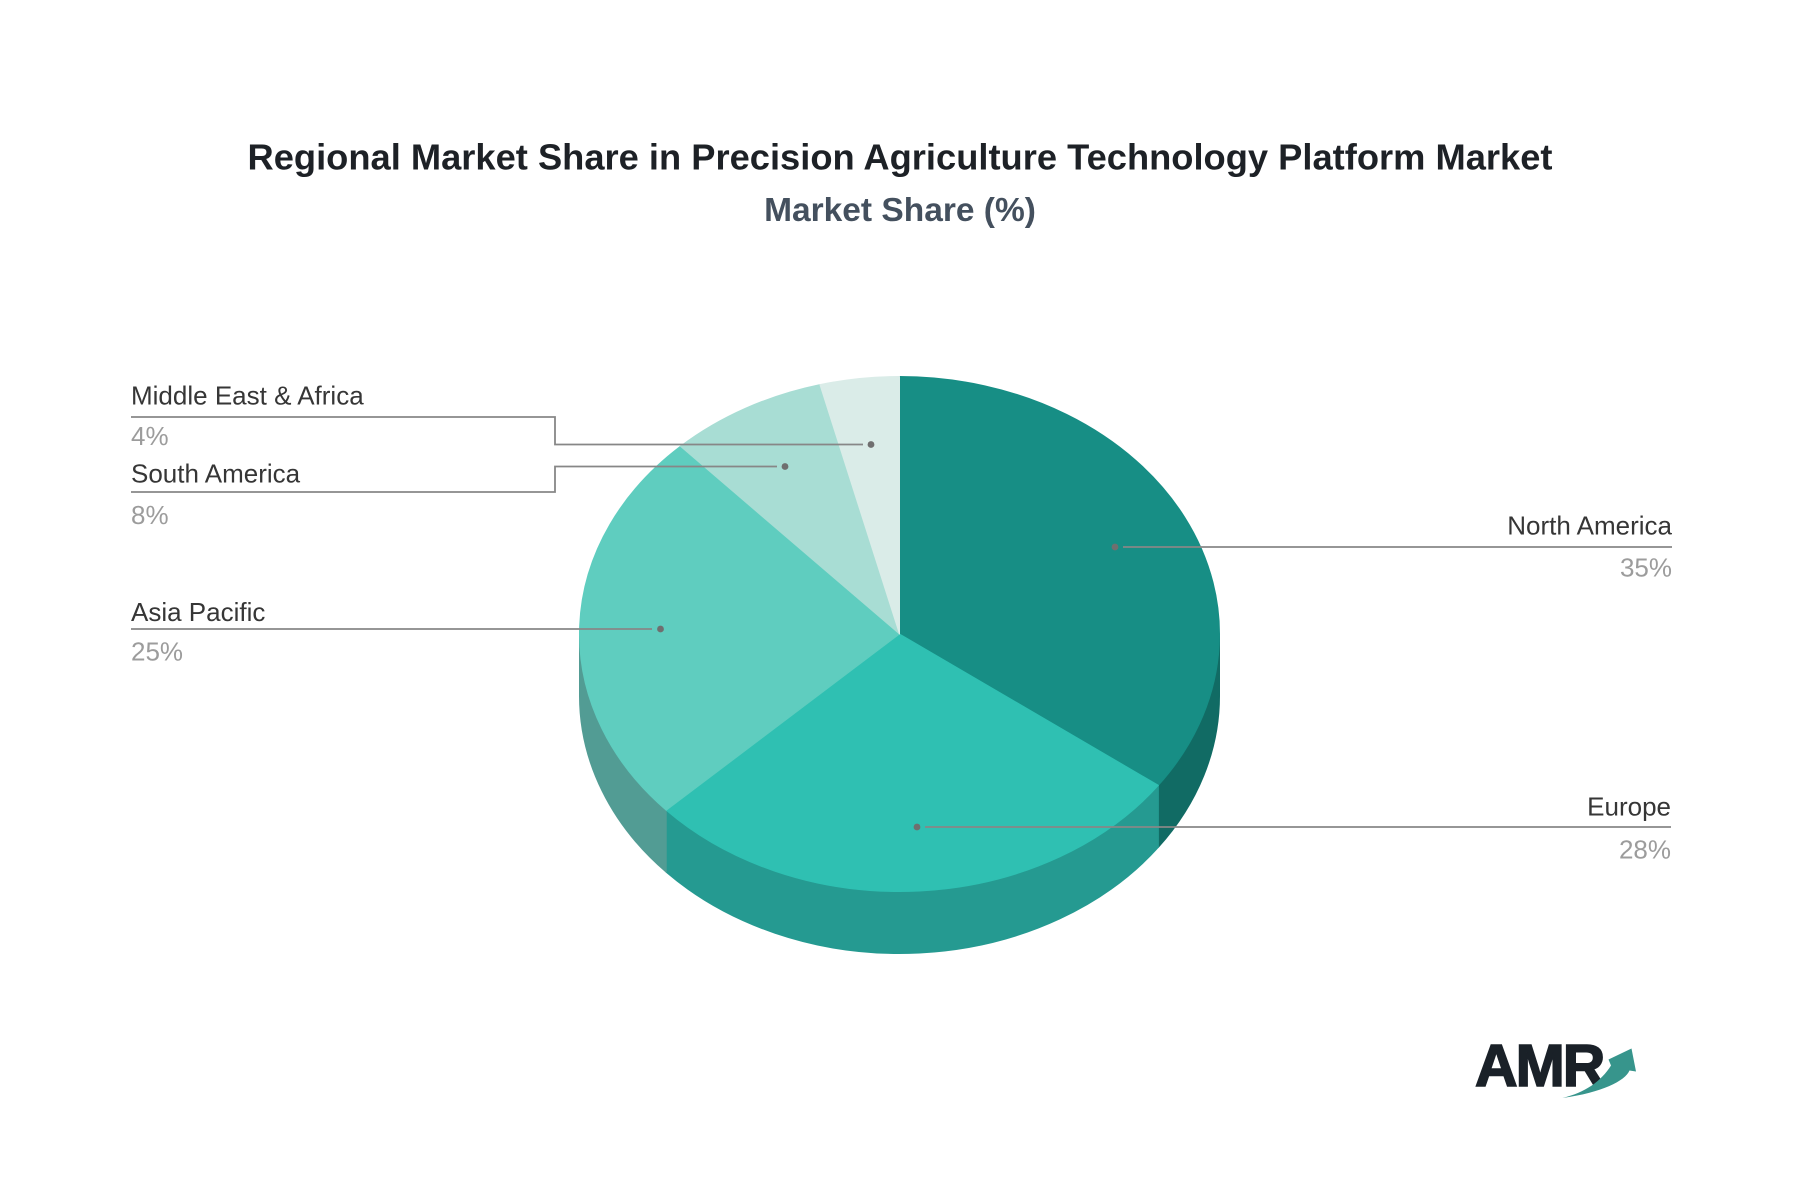  What do you see at coordinates (1540, 1066) in the screenshot?
I see `svg-text: AMR` at bounding box center [1540, 1066].